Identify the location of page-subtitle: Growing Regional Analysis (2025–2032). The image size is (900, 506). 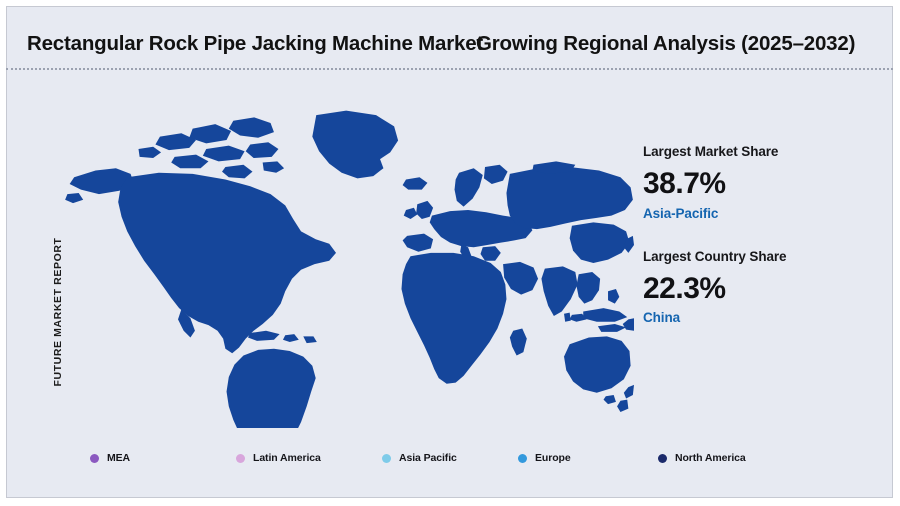
(666, 43).